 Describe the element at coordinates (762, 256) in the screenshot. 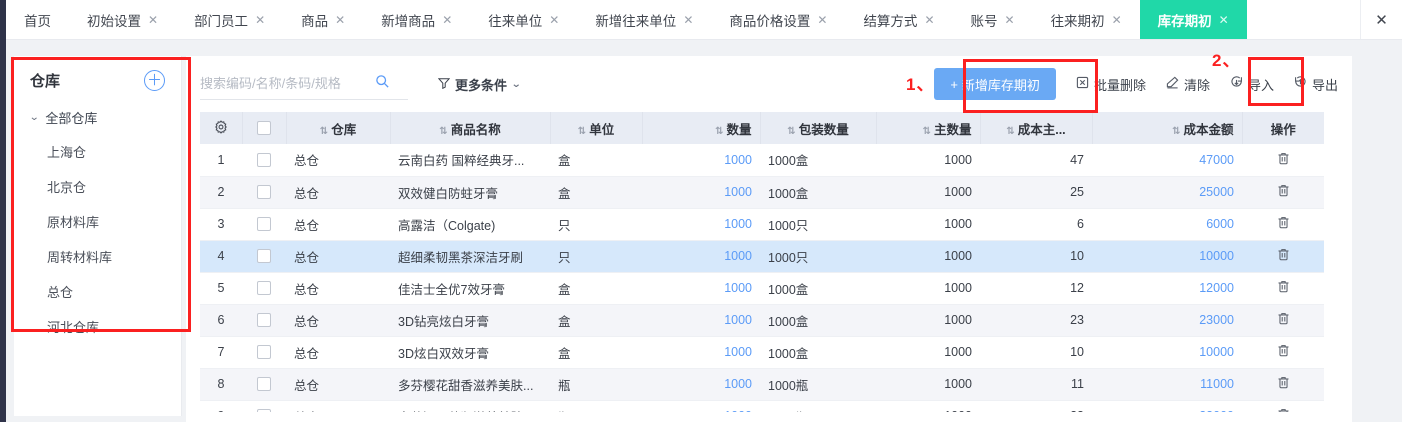

I see `table-row: 4 总仓 超细柔韧黑茶深洁牙刷只 1000 1000只 1000 10 10000` at that location.